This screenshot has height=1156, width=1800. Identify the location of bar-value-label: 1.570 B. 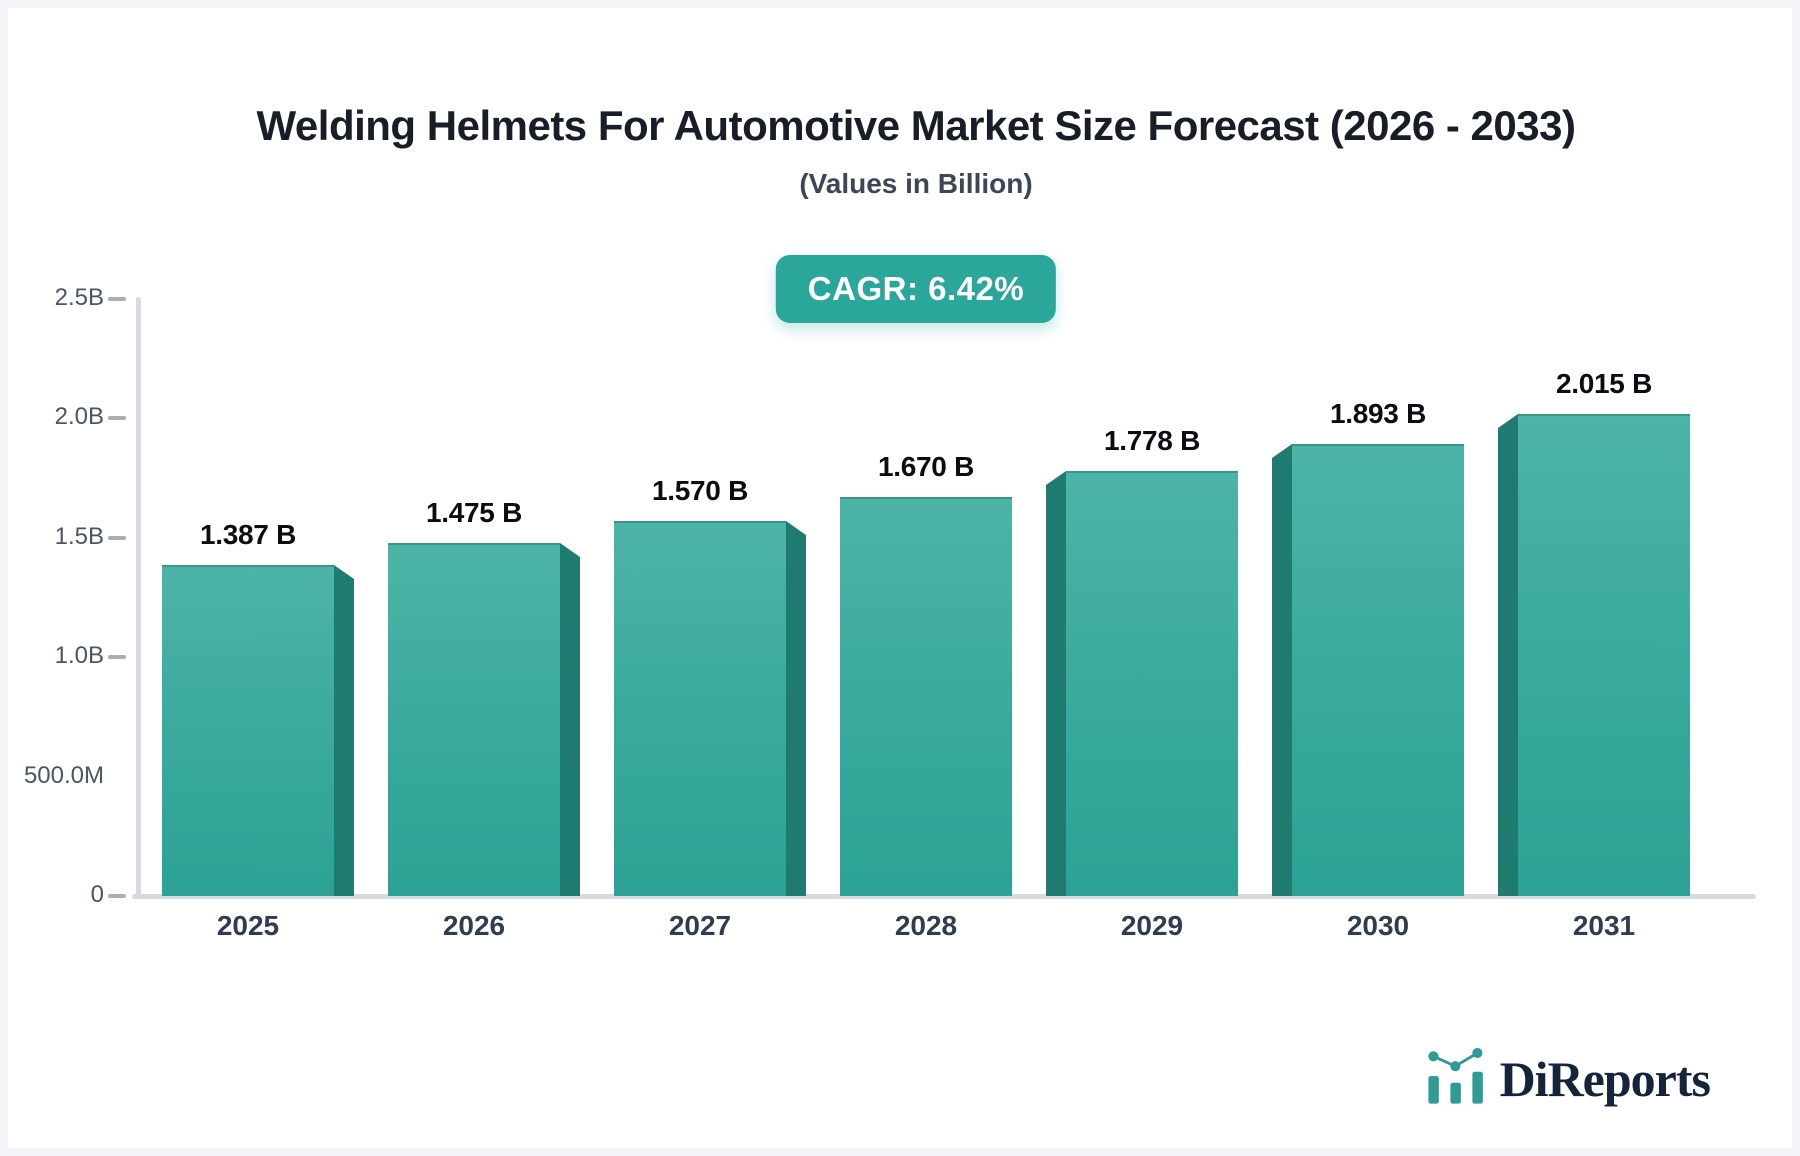
(700, 490).